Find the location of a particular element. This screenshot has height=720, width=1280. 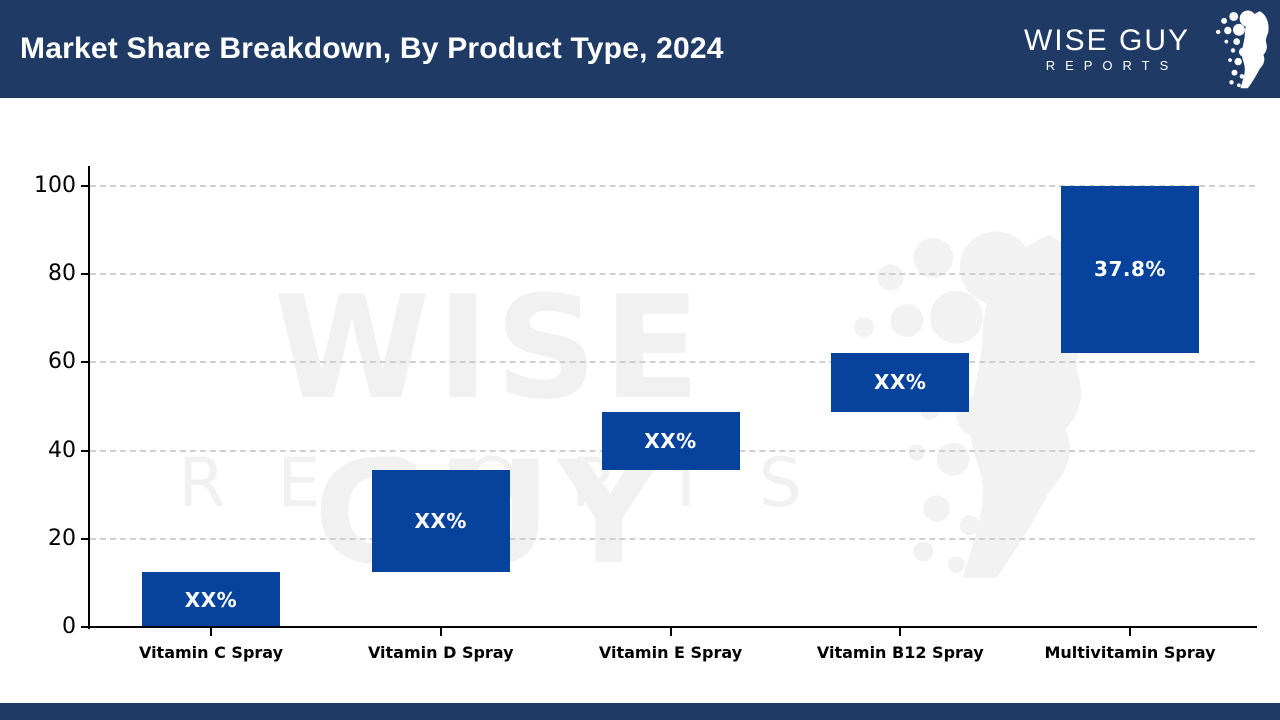

y-axis-spine is located at coordinates (89, 397).